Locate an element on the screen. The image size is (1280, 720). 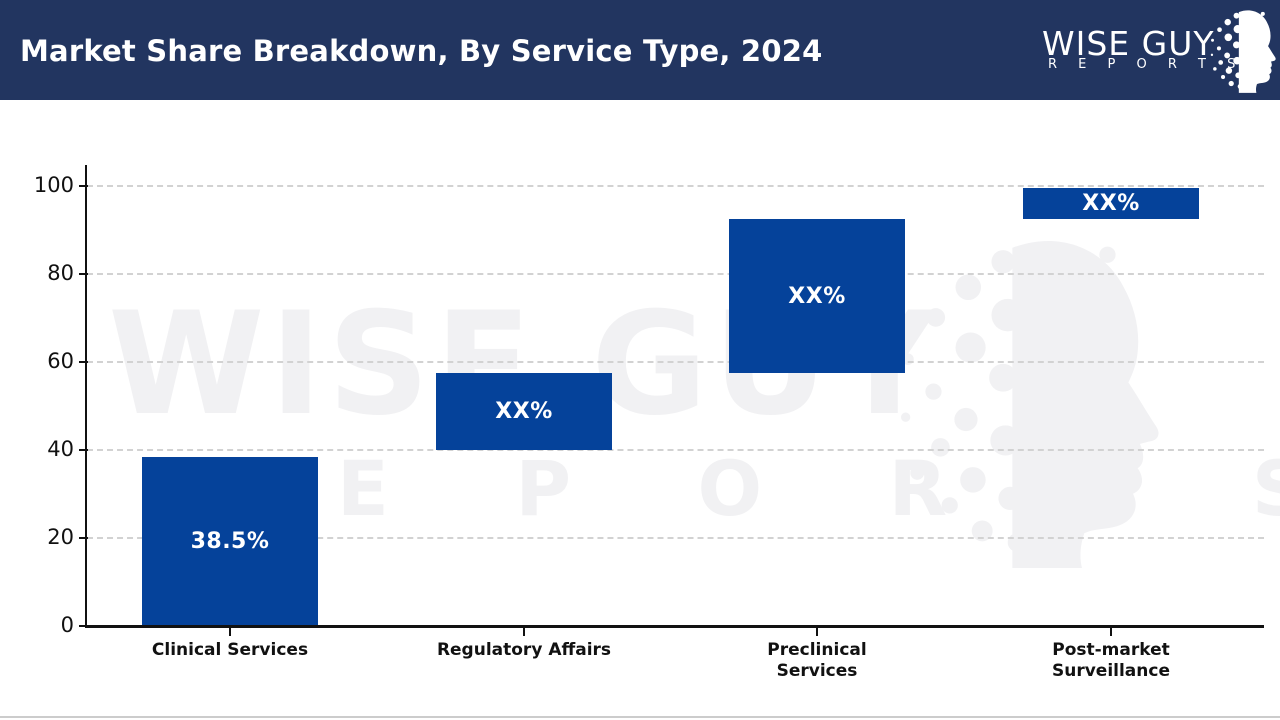
y-axis-tick-label: 40 is located at coordinates (60, 449).